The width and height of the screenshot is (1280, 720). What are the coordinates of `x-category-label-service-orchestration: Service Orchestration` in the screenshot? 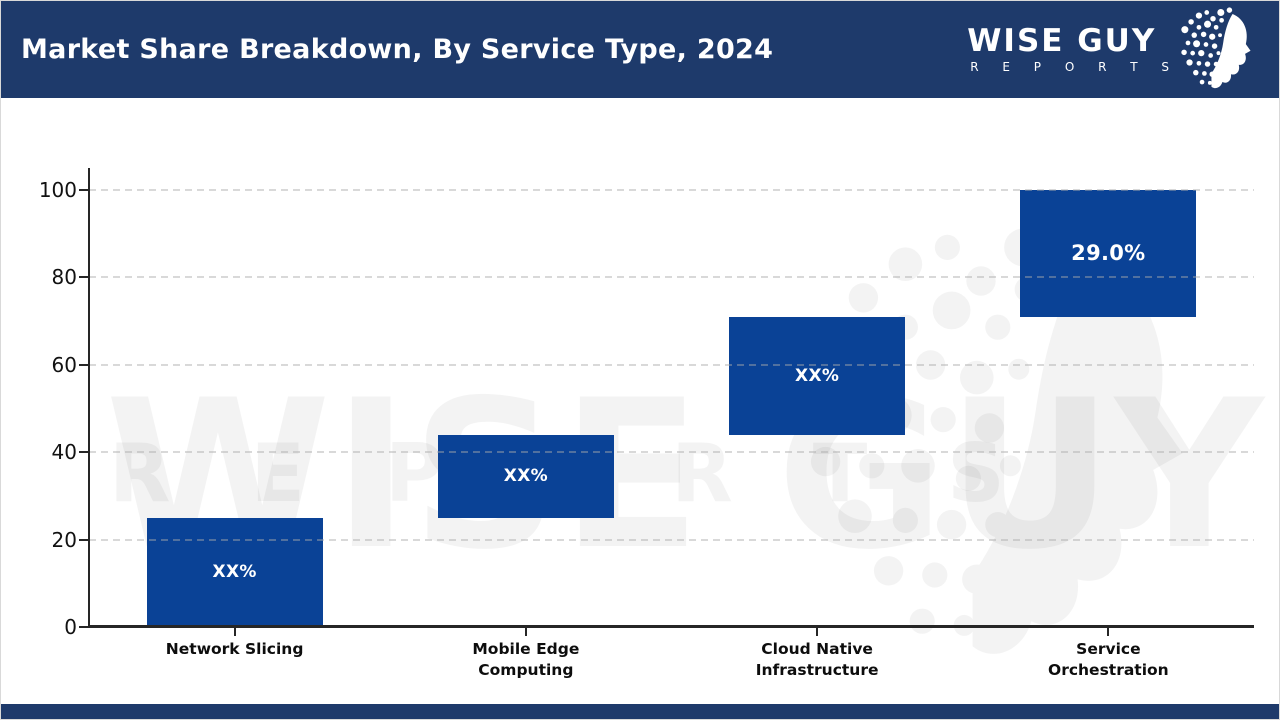 It's located at (1108, 659).